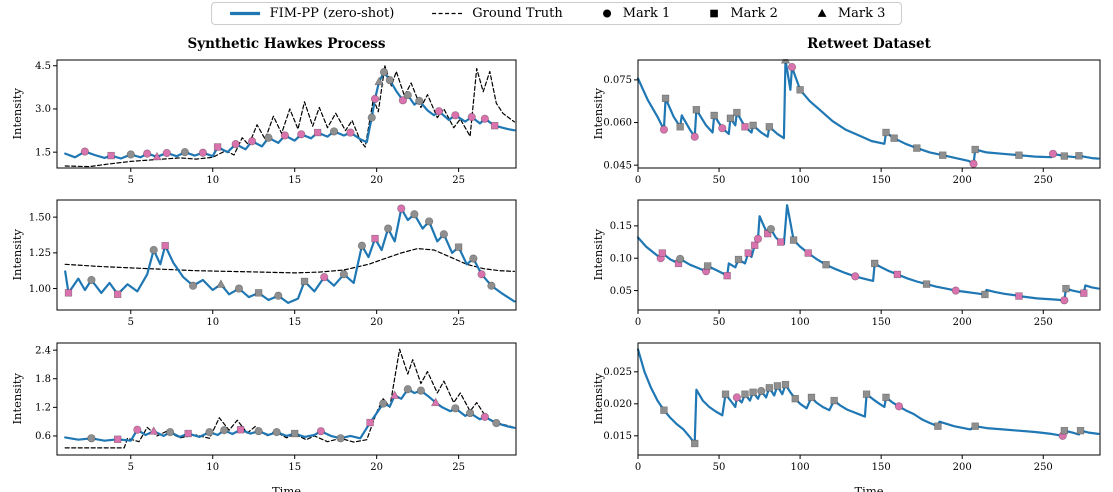 Image resolution: width=1113 pixels, height=492 pixels. What do you see at coordinates (286, 44) in the screenshot?
I see `left-column-title: Synthetic Hawkes Process` at bounding box center [286, 44].